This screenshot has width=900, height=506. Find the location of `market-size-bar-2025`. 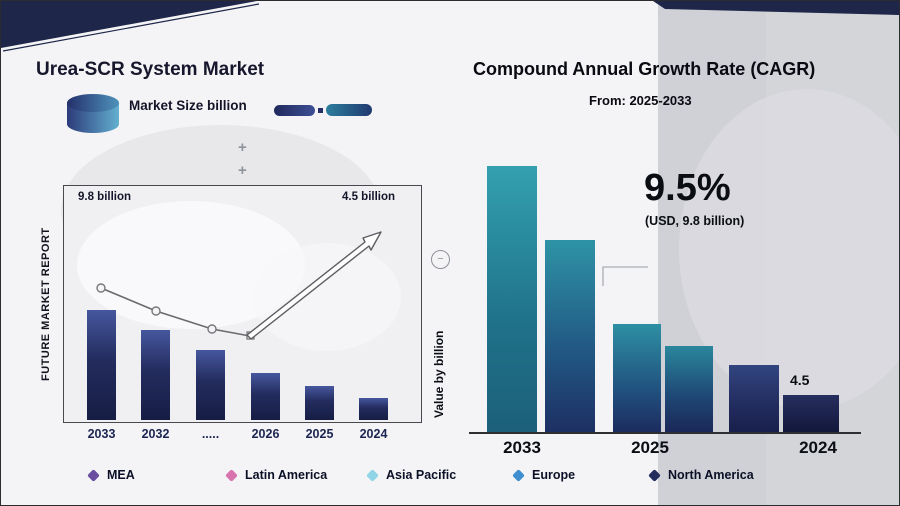

market-size-bar-2025 is located at coordinates (319, 403).